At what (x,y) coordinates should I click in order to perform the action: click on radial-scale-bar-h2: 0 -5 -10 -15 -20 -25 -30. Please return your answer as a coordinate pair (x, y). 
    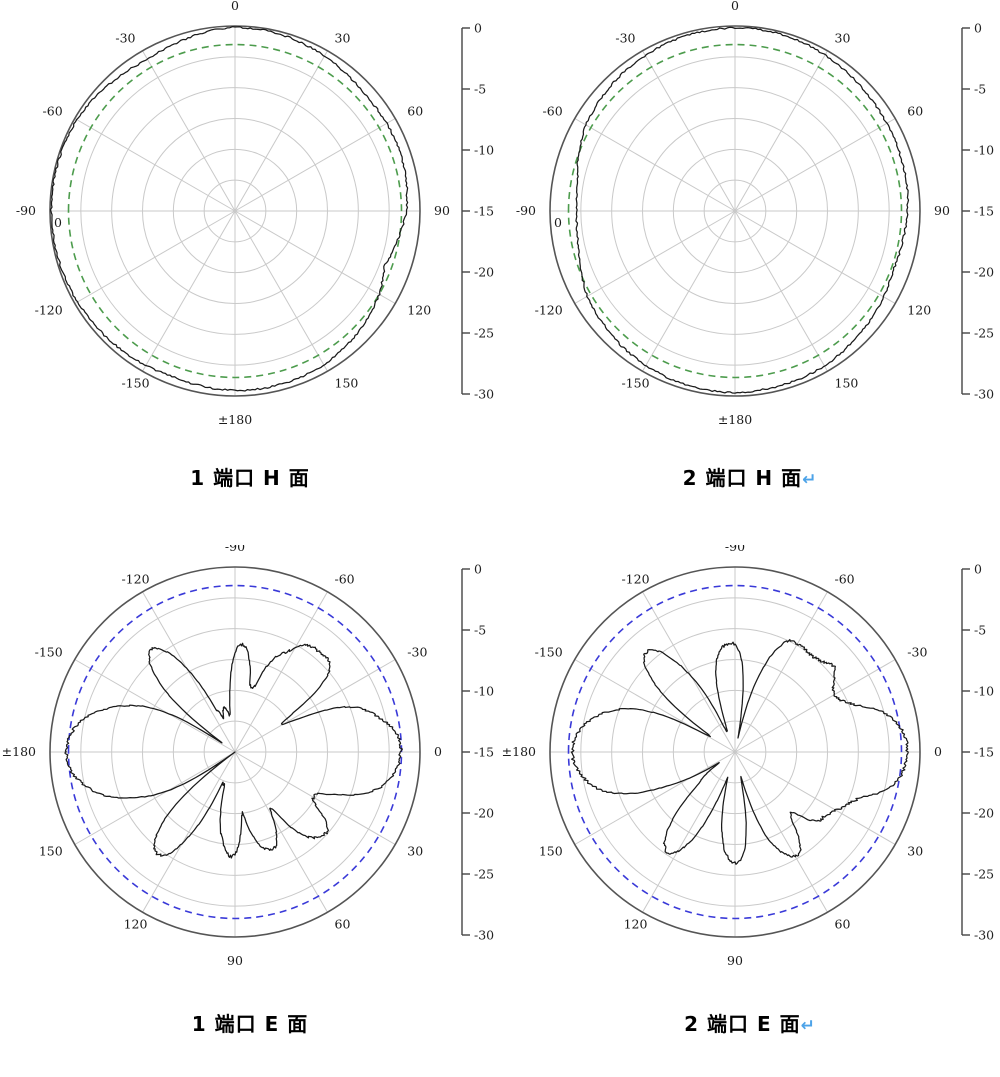
    Looking at the image, I should click on (977, 211).